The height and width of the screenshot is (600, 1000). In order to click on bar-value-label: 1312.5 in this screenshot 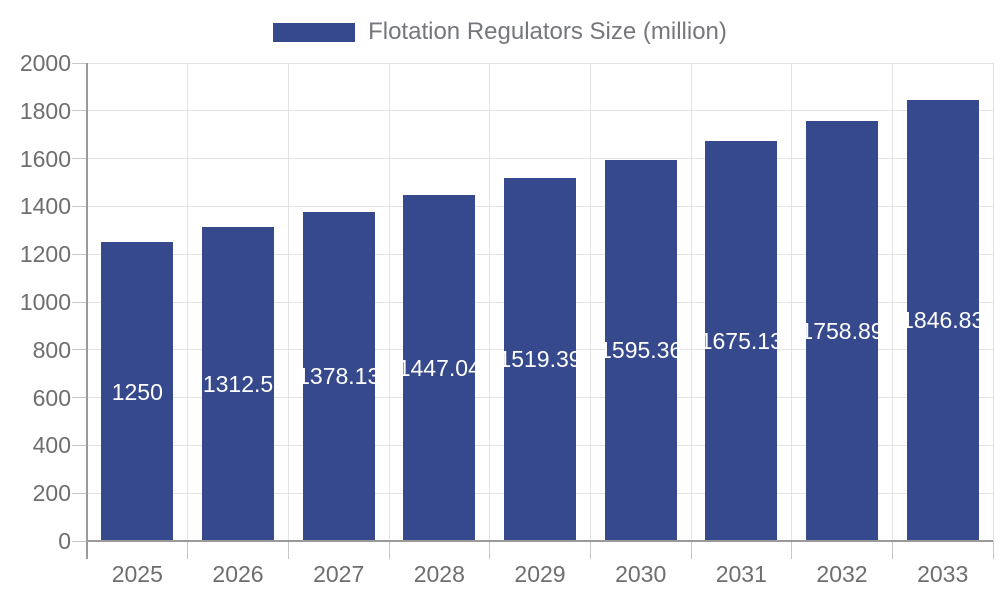, I will do `click(238, 384)`.